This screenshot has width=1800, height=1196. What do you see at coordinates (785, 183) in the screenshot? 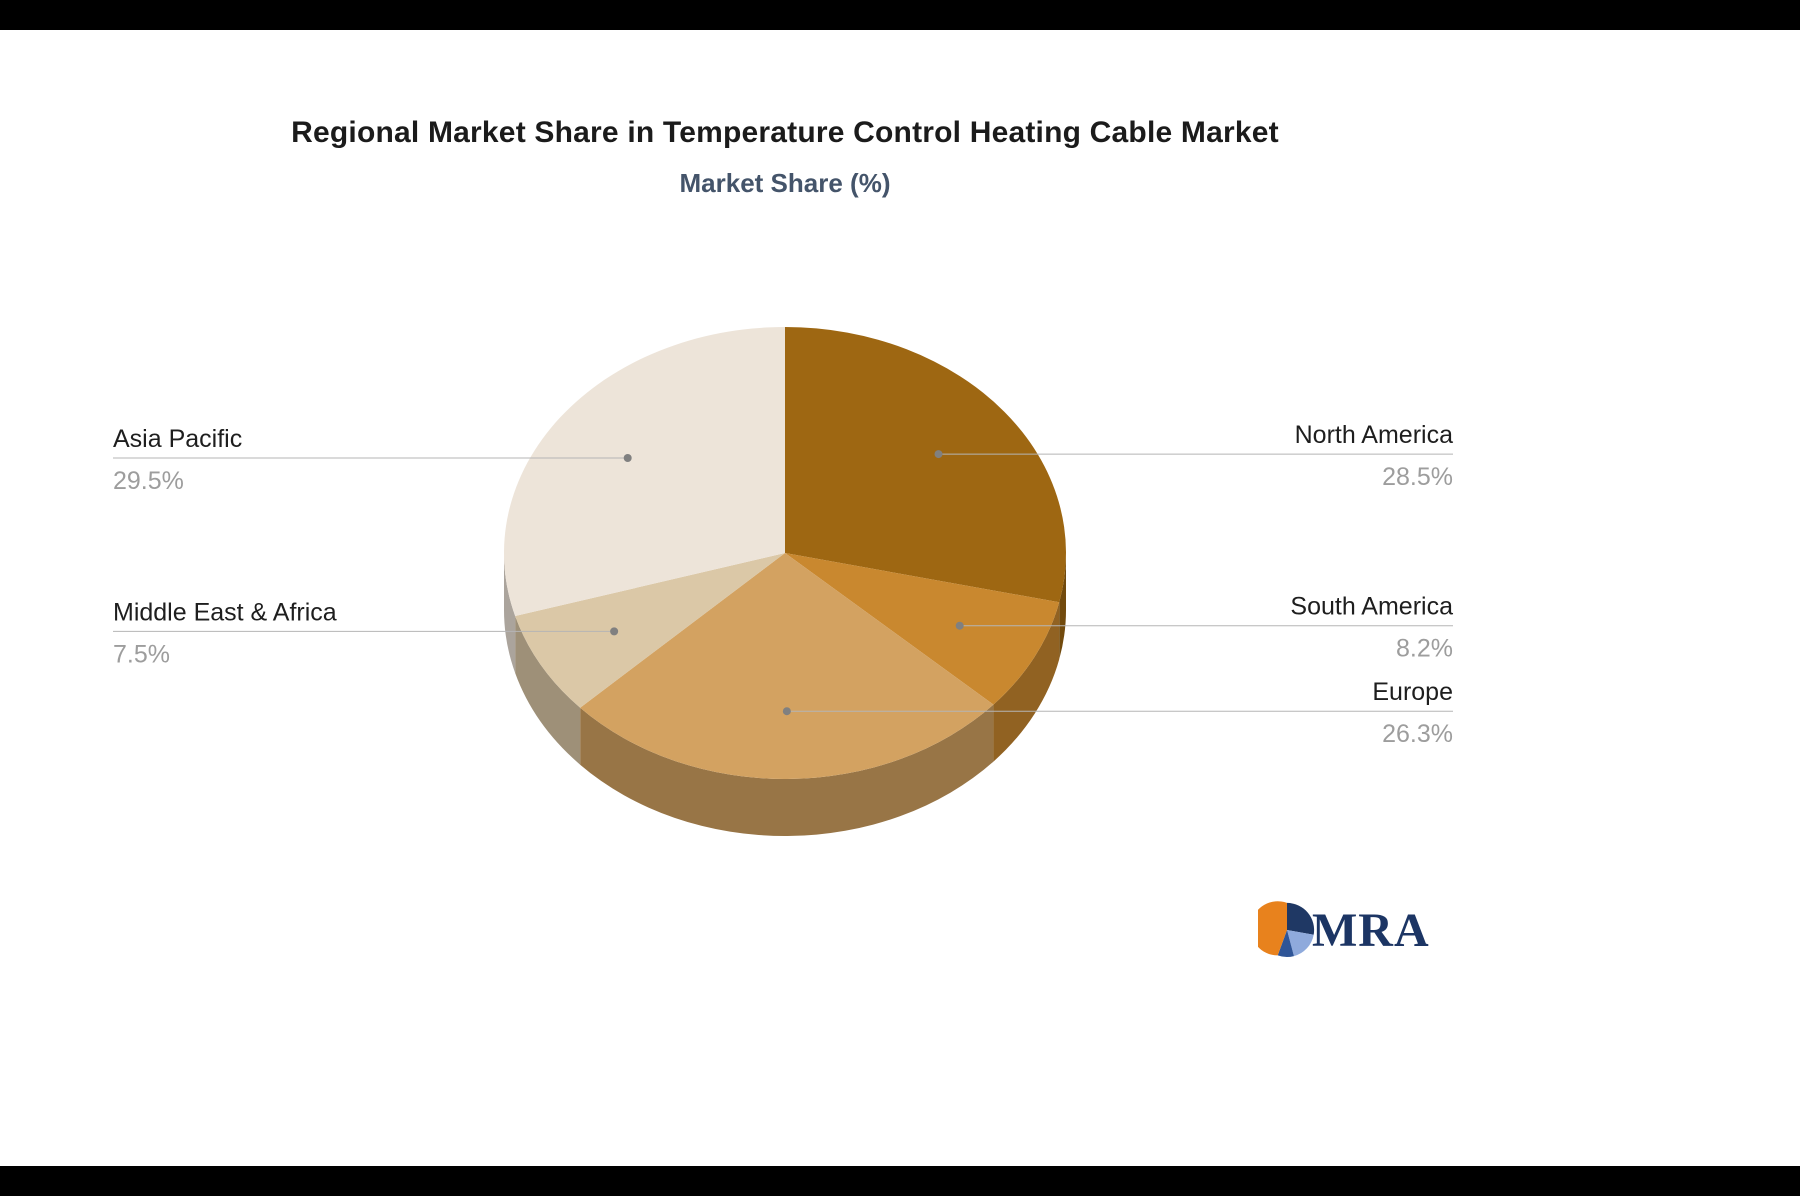
I see `chart-subtitle: Market Share (%)` at bounding box center [785, 183].